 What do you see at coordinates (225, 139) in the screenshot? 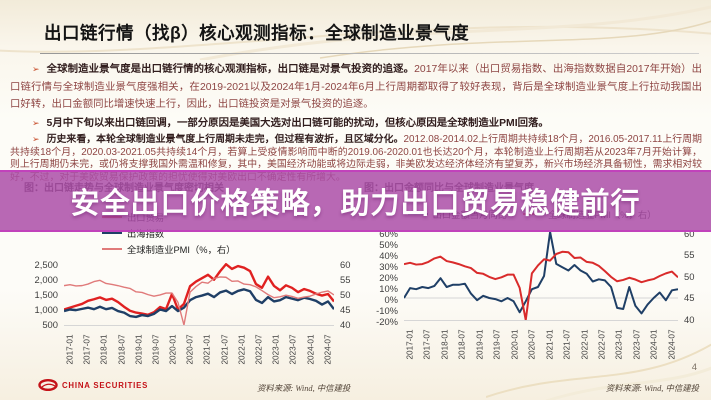
I see `bullet-lead-text: 历史来看，本轮全球制造业景气度上行周期未走完，但过程有波折，且区域分化。` at bounding box center [225, 139].